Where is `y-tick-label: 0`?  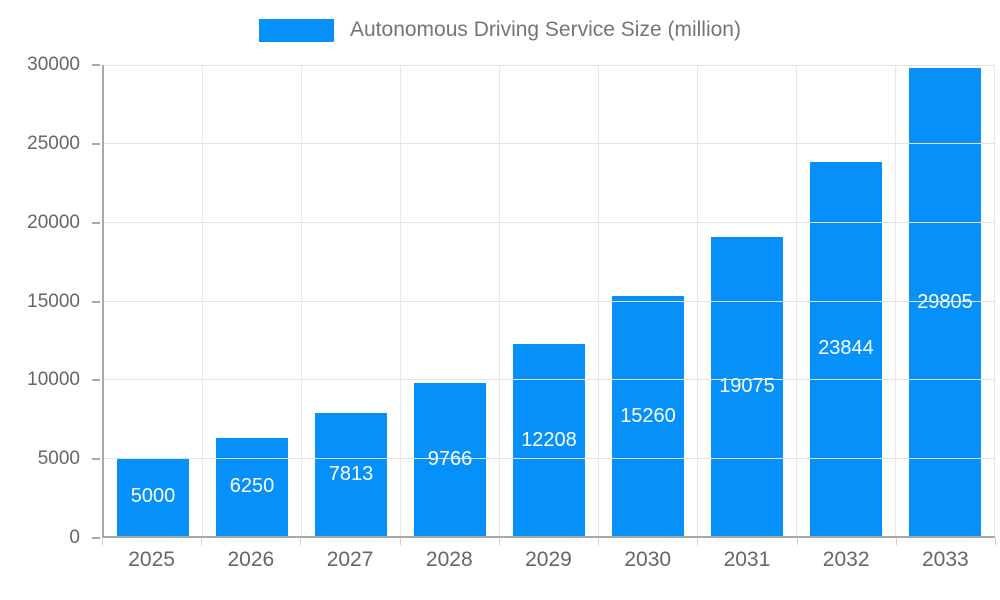
y-tick-label: 0 is located at coordinates (74, 537).